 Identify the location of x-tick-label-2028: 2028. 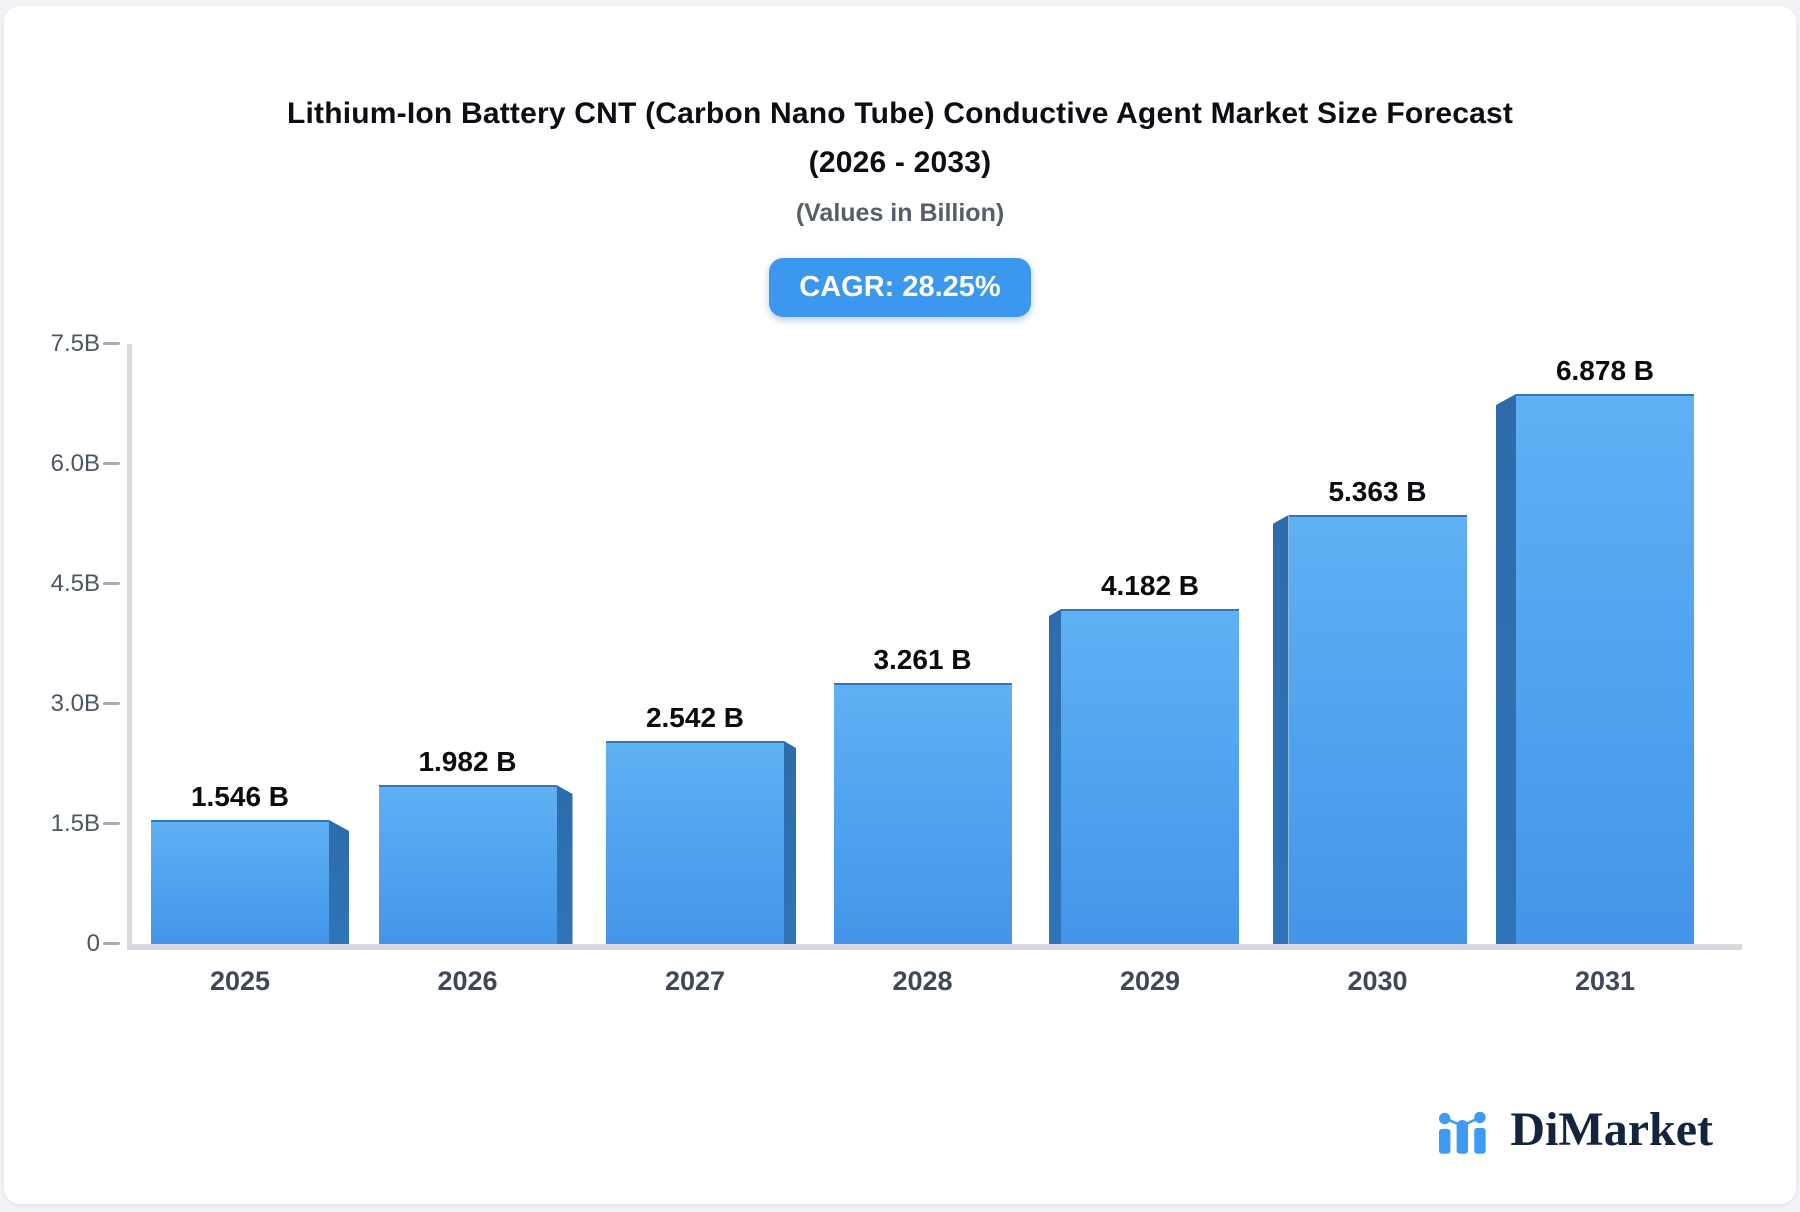
(922, 981).